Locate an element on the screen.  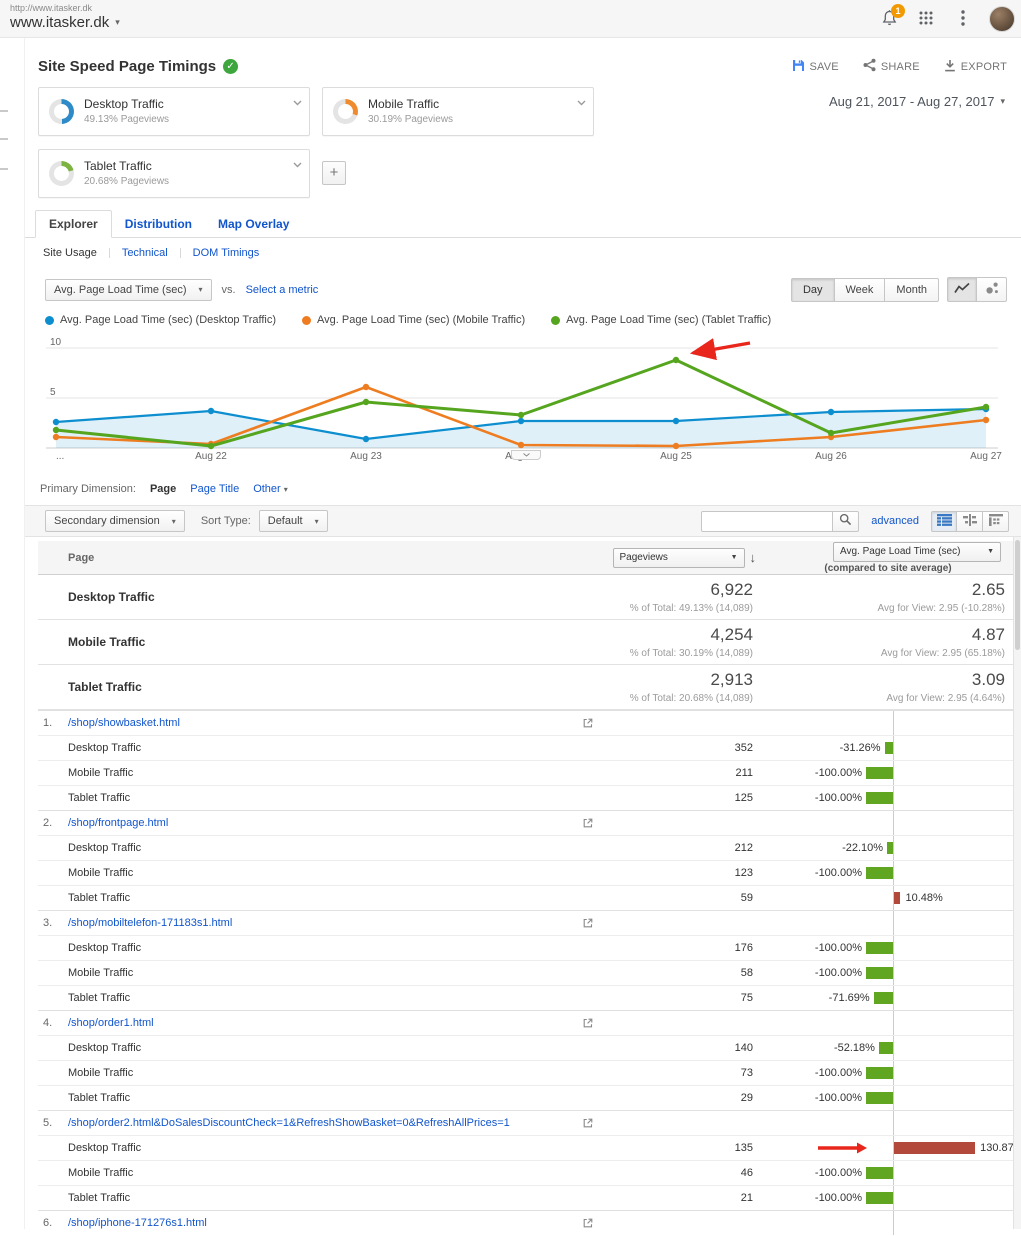
subtab-technical: Technical is located at coordinates (144, 253).